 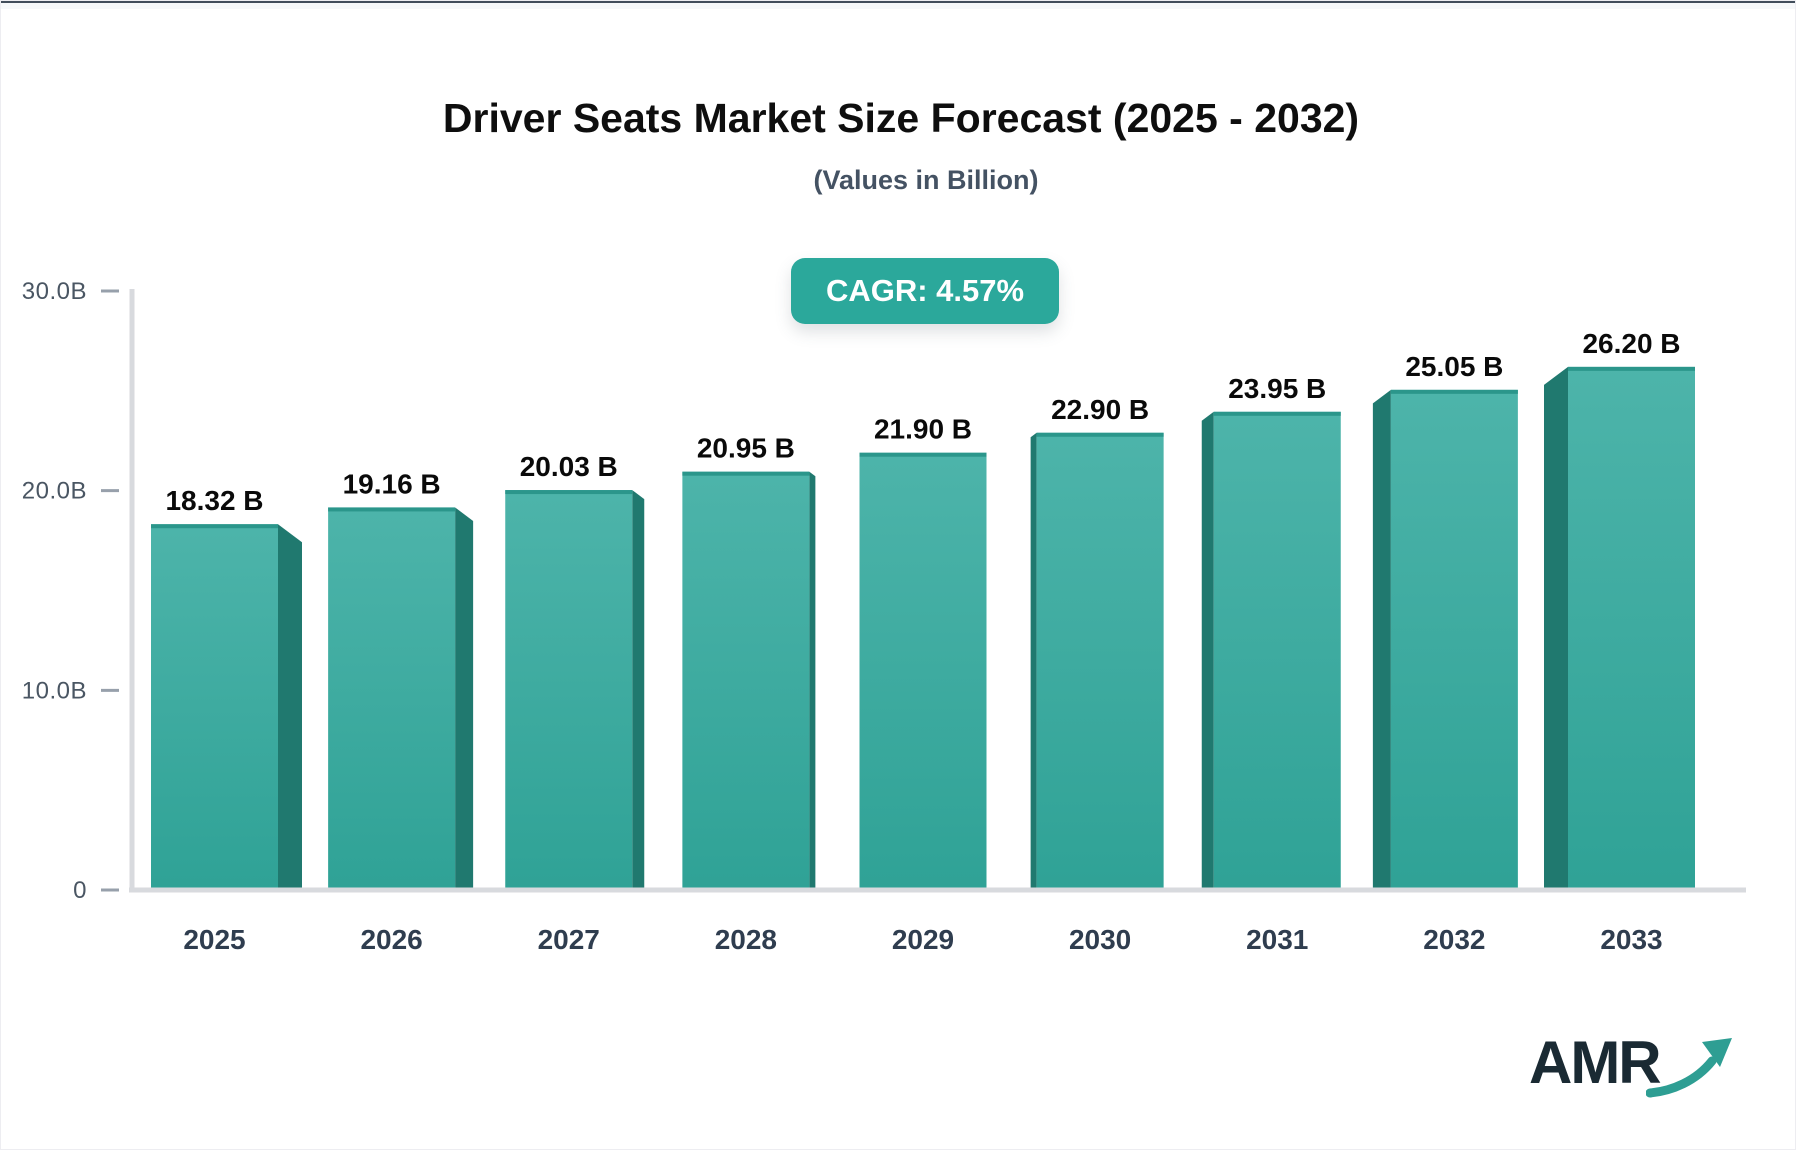 I want to click on y-tick-label: 10.0B, so click(x=54, y=690).